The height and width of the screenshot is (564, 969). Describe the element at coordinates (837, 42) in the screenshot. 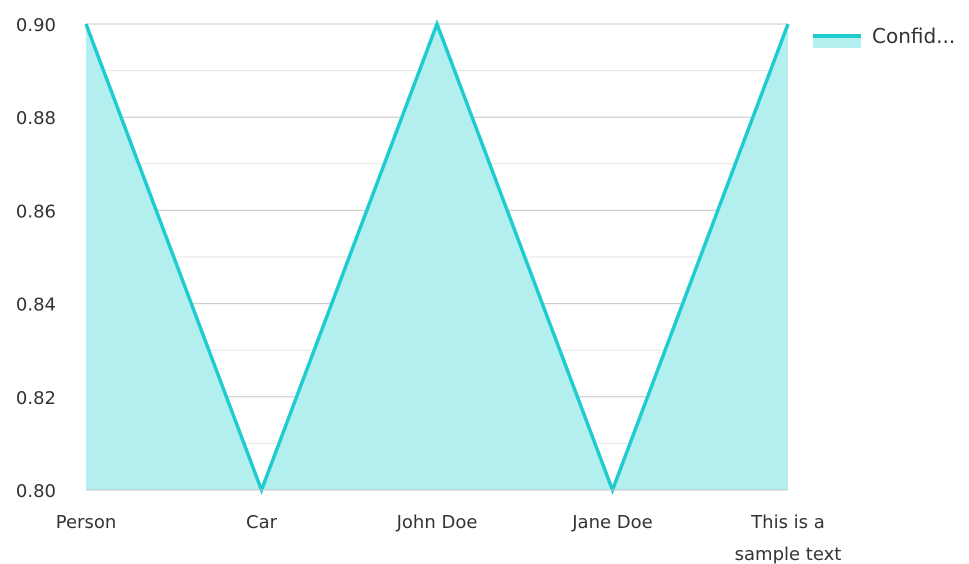

I see `legend-swatch` at that location.